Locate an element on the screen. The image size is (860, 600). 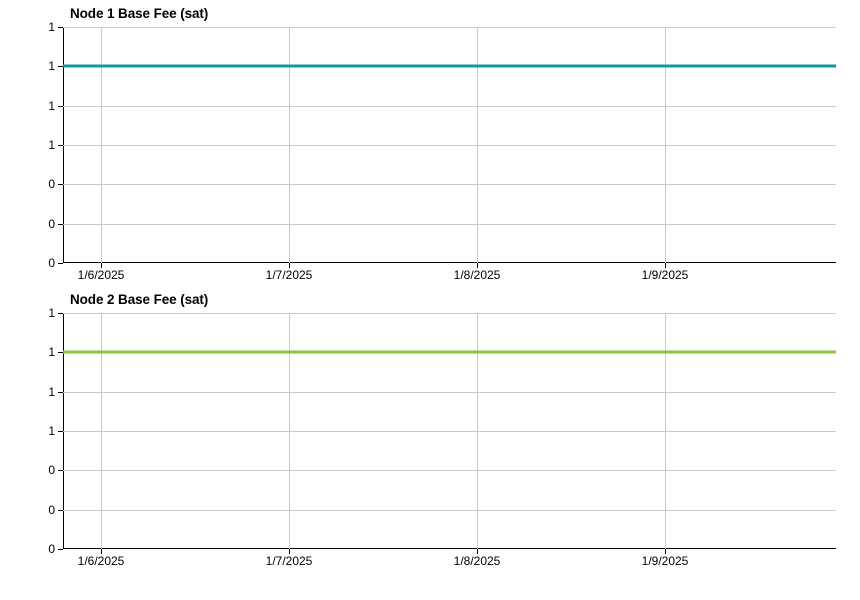
chart-title: Node 2 Base Fee (sat) is located at coordinates (139, 299).